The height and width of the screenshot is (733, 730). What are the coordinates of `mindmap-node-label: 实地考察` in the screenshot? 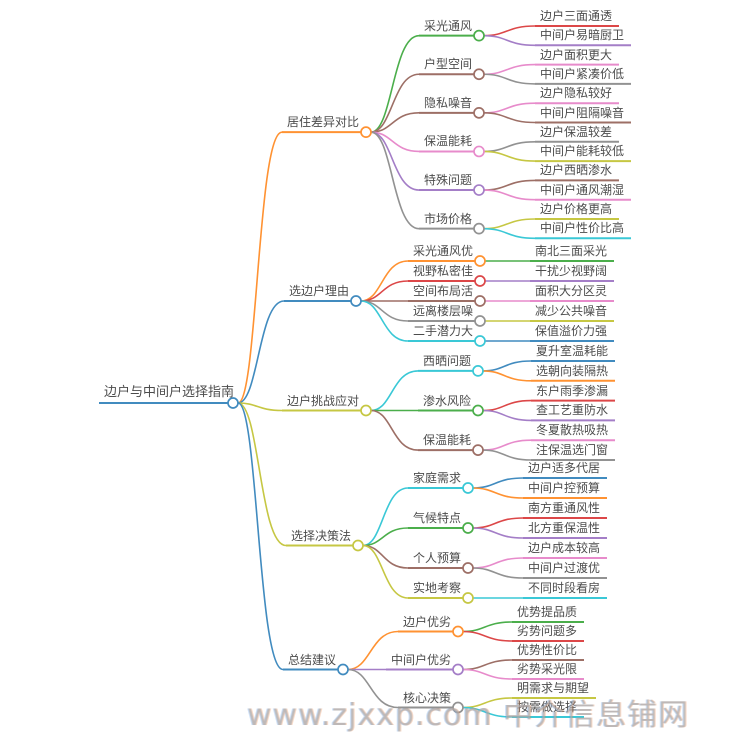 It's located at (437, 588).